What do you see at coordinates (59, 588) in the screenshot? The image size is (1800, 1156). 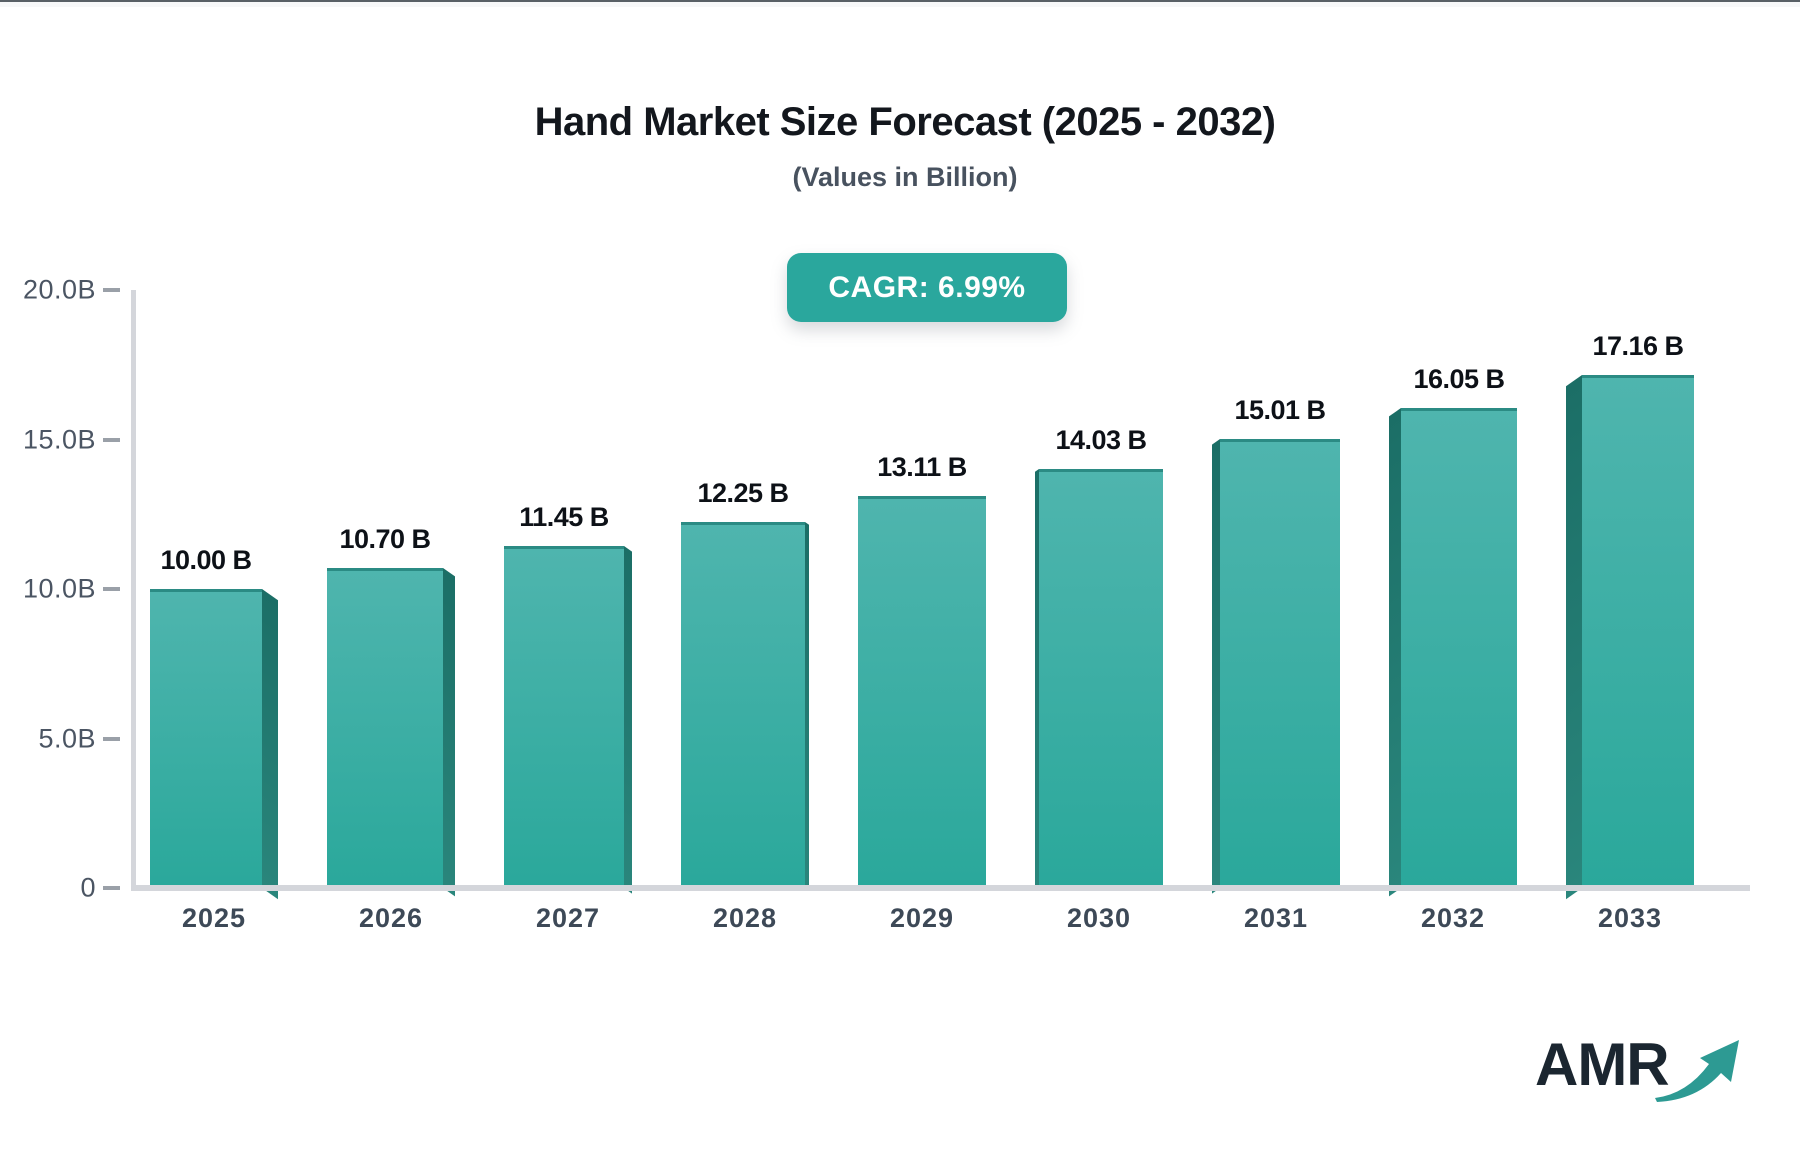 I see `y-axis-tick-label: 10.0B` at bounding box center [59, 588].